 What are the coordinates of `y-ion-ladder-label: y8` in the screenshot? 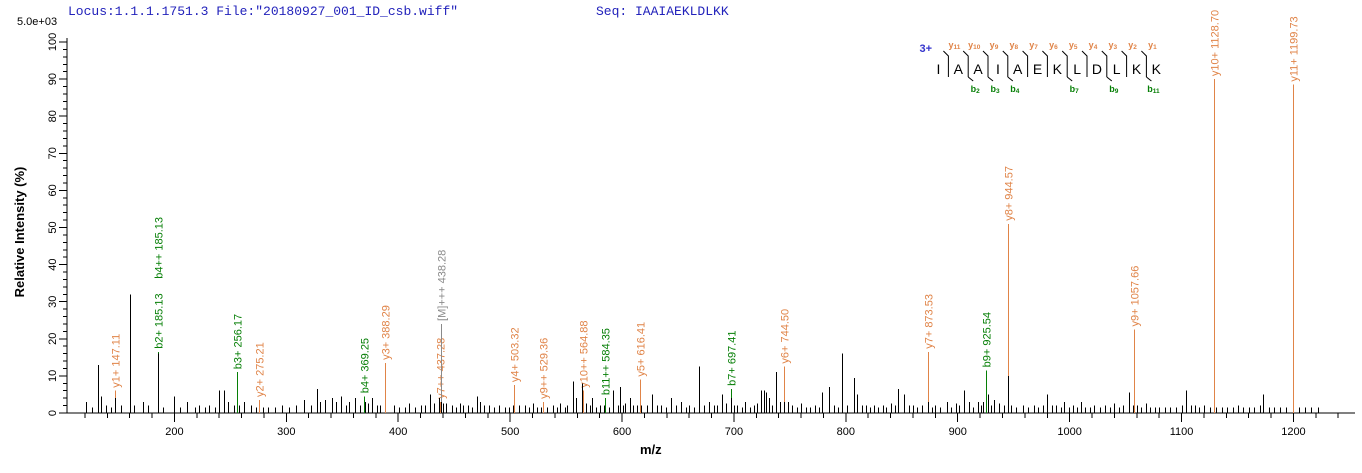 It's located at (1013, 45).